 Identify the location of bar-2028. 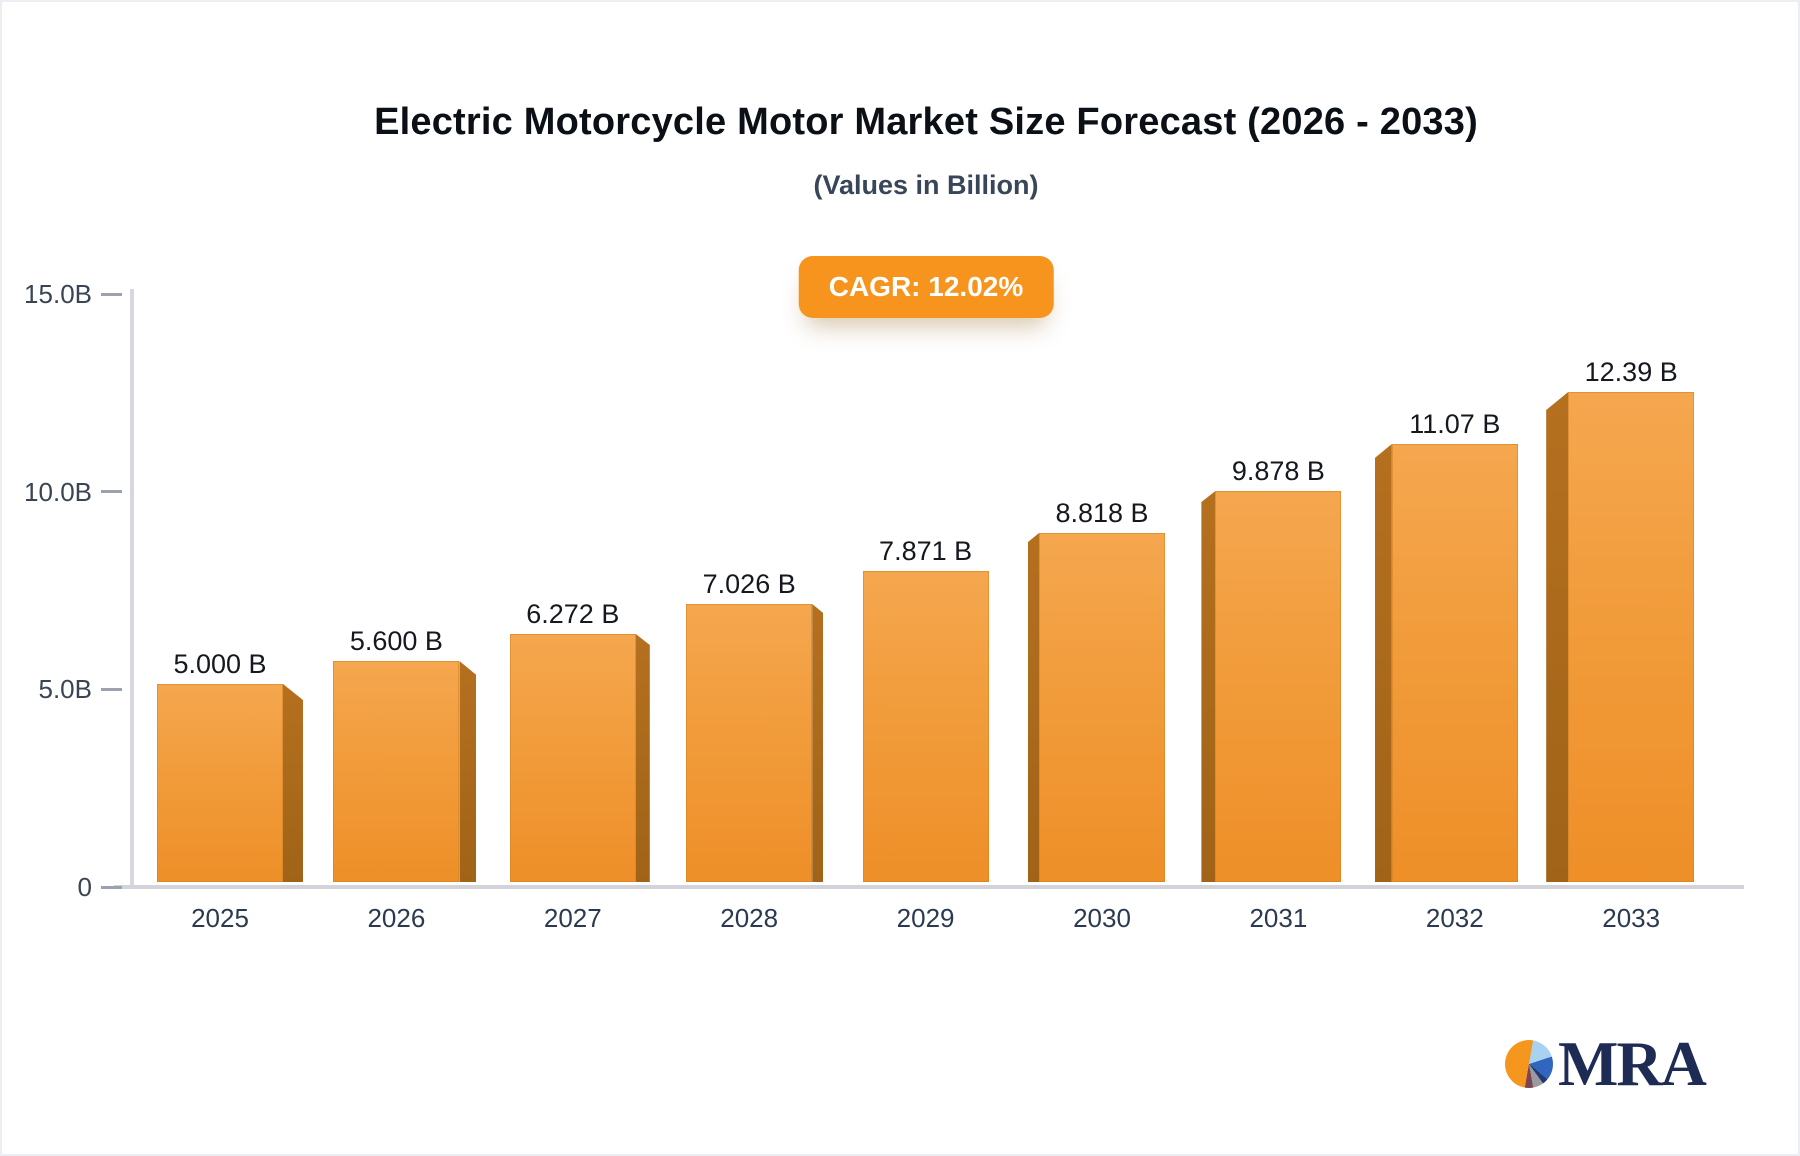
(755, 743).